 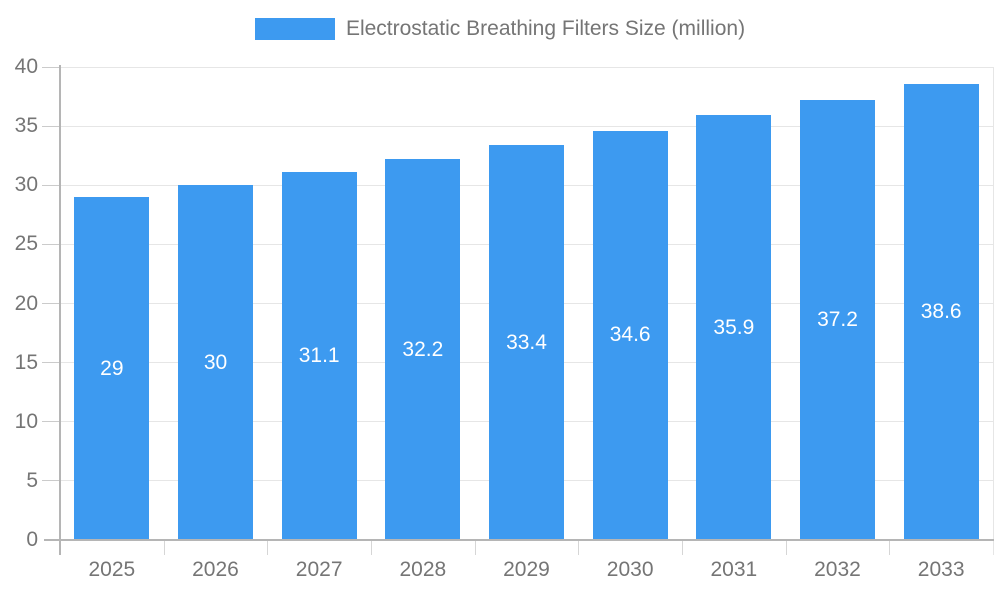 I want to click on bar: 38.6, so click(x=941, y=311).